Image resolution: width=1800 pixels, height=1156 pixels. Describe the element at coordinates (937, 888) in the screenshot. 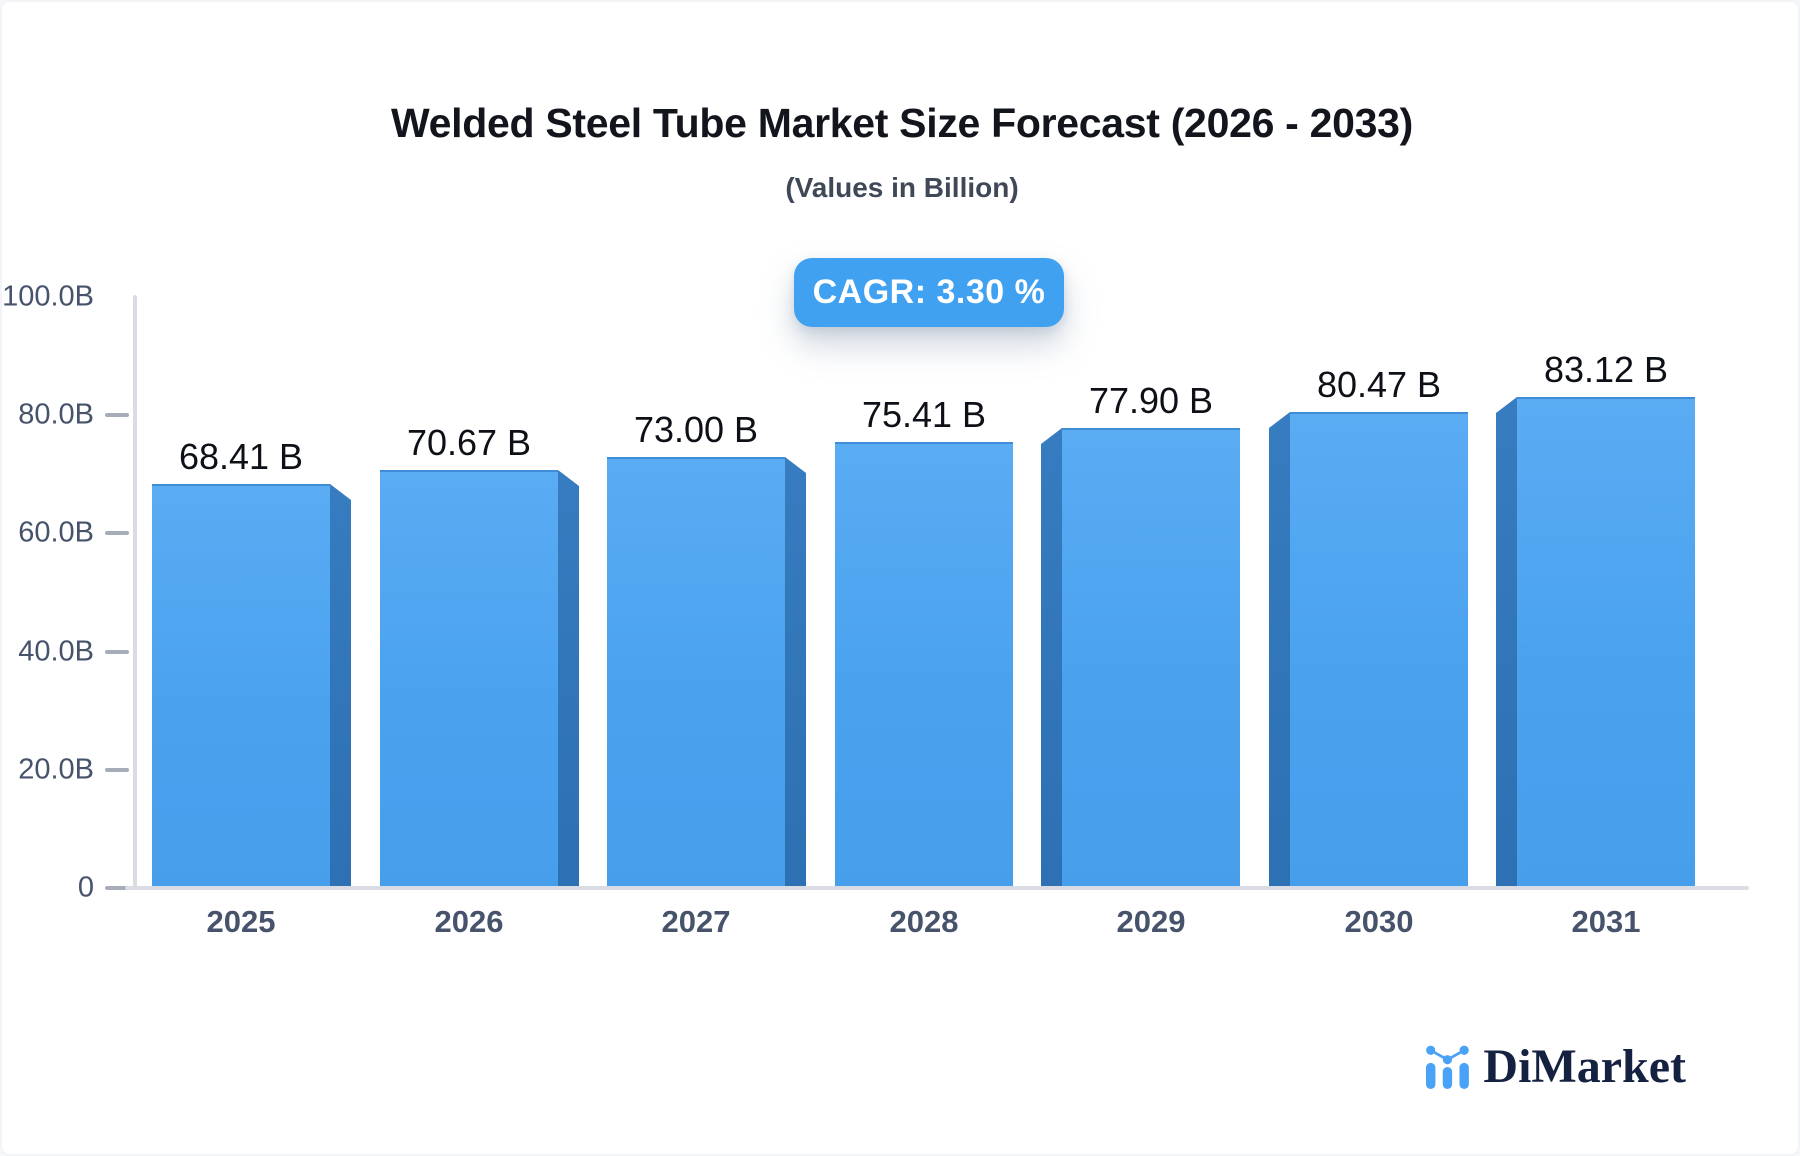

I see `x-axis-line` at that location.